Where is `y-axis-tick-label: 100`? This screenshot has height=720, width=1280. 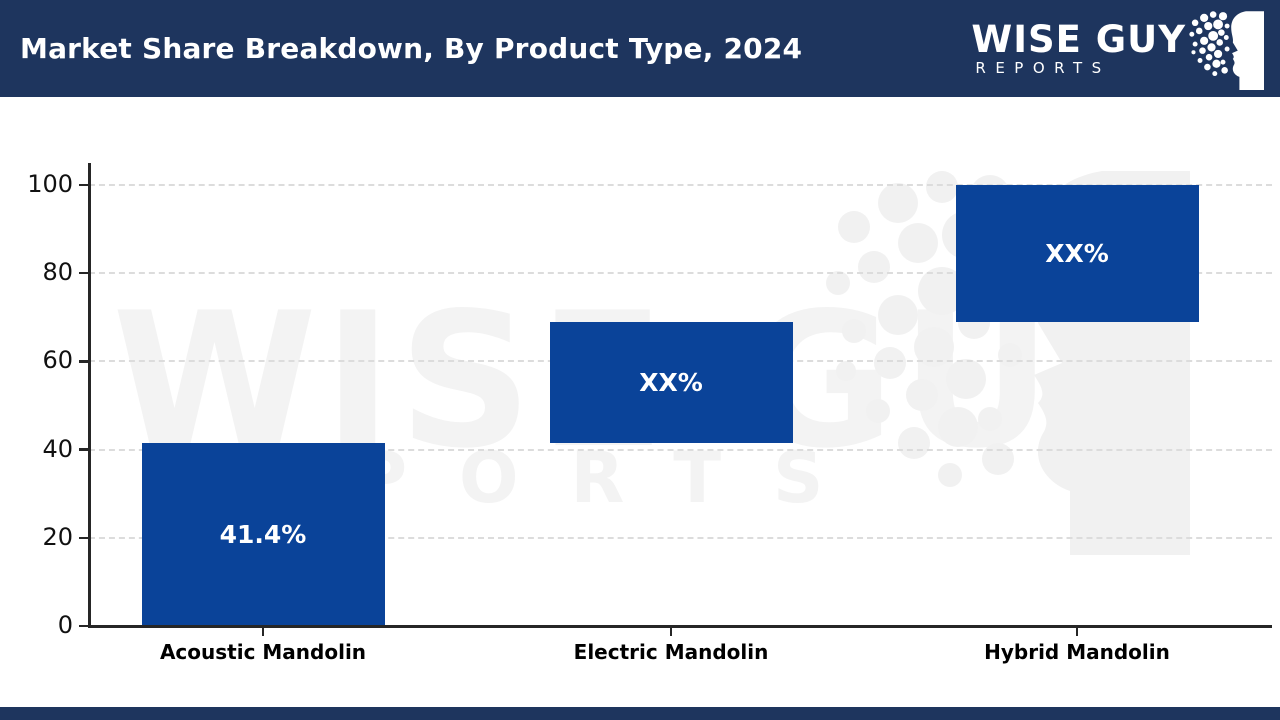 y-axis-tick-label: 100 is located at coordinates (50, 184).